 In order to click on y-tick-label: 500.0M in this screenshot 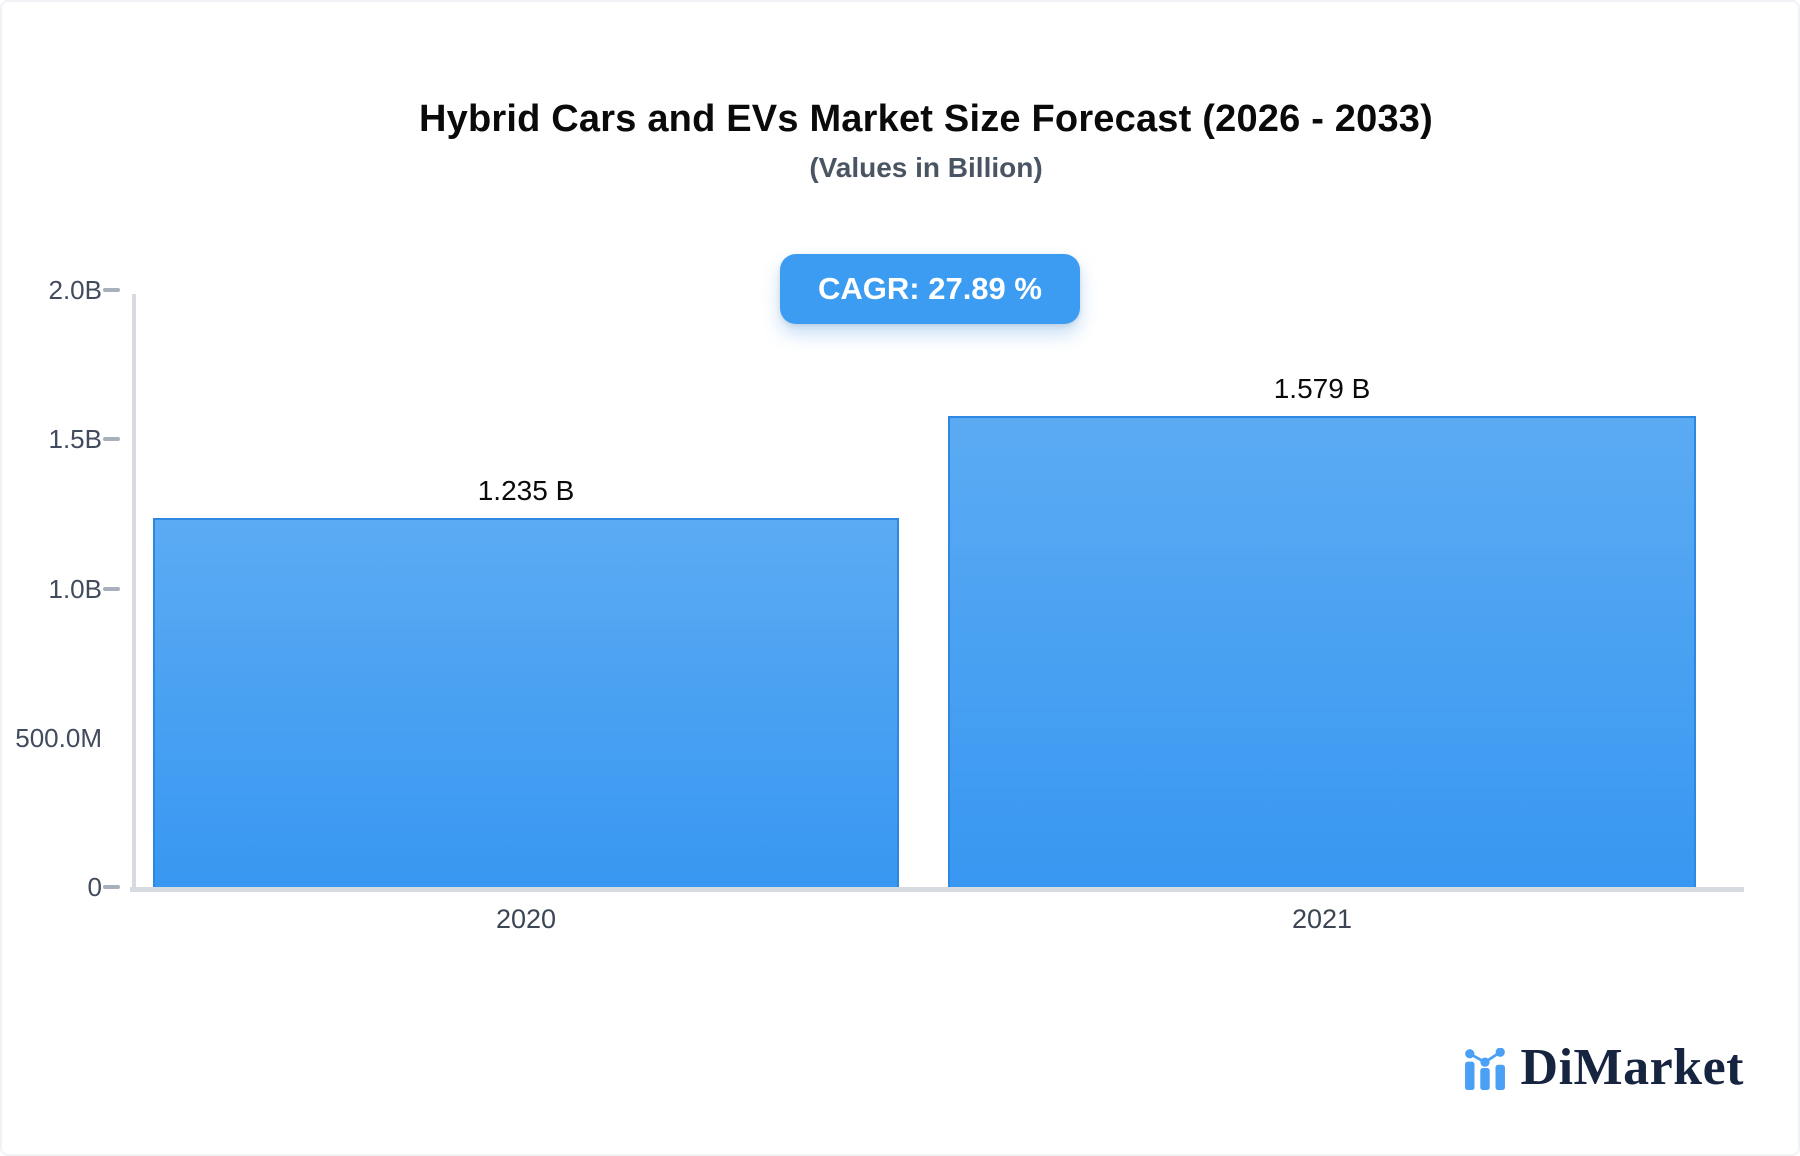, I will do `click(58, 737)`.